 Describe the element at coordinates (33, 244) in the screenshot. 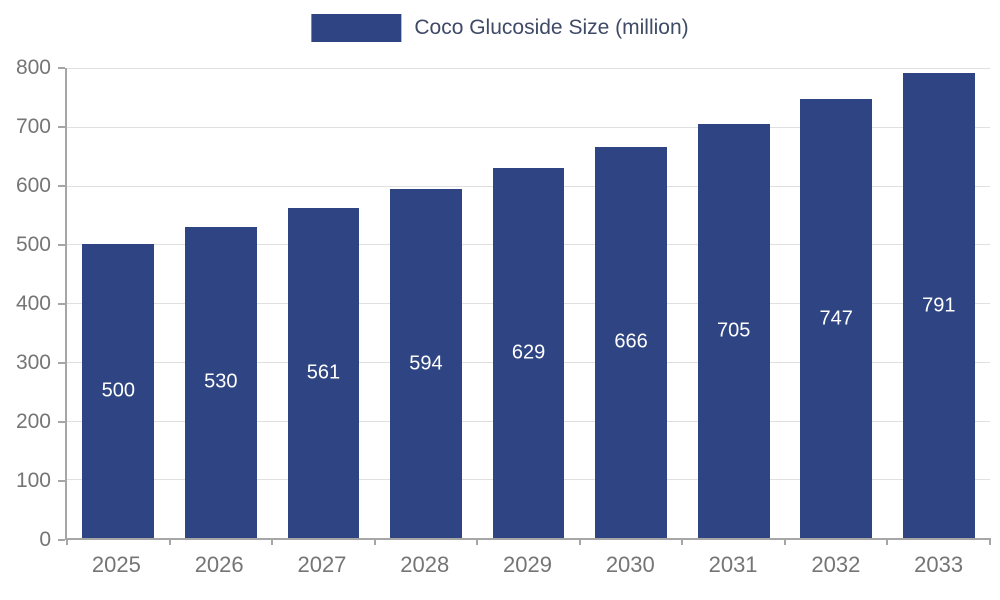

I see `y-tick-label: 500` at that location.